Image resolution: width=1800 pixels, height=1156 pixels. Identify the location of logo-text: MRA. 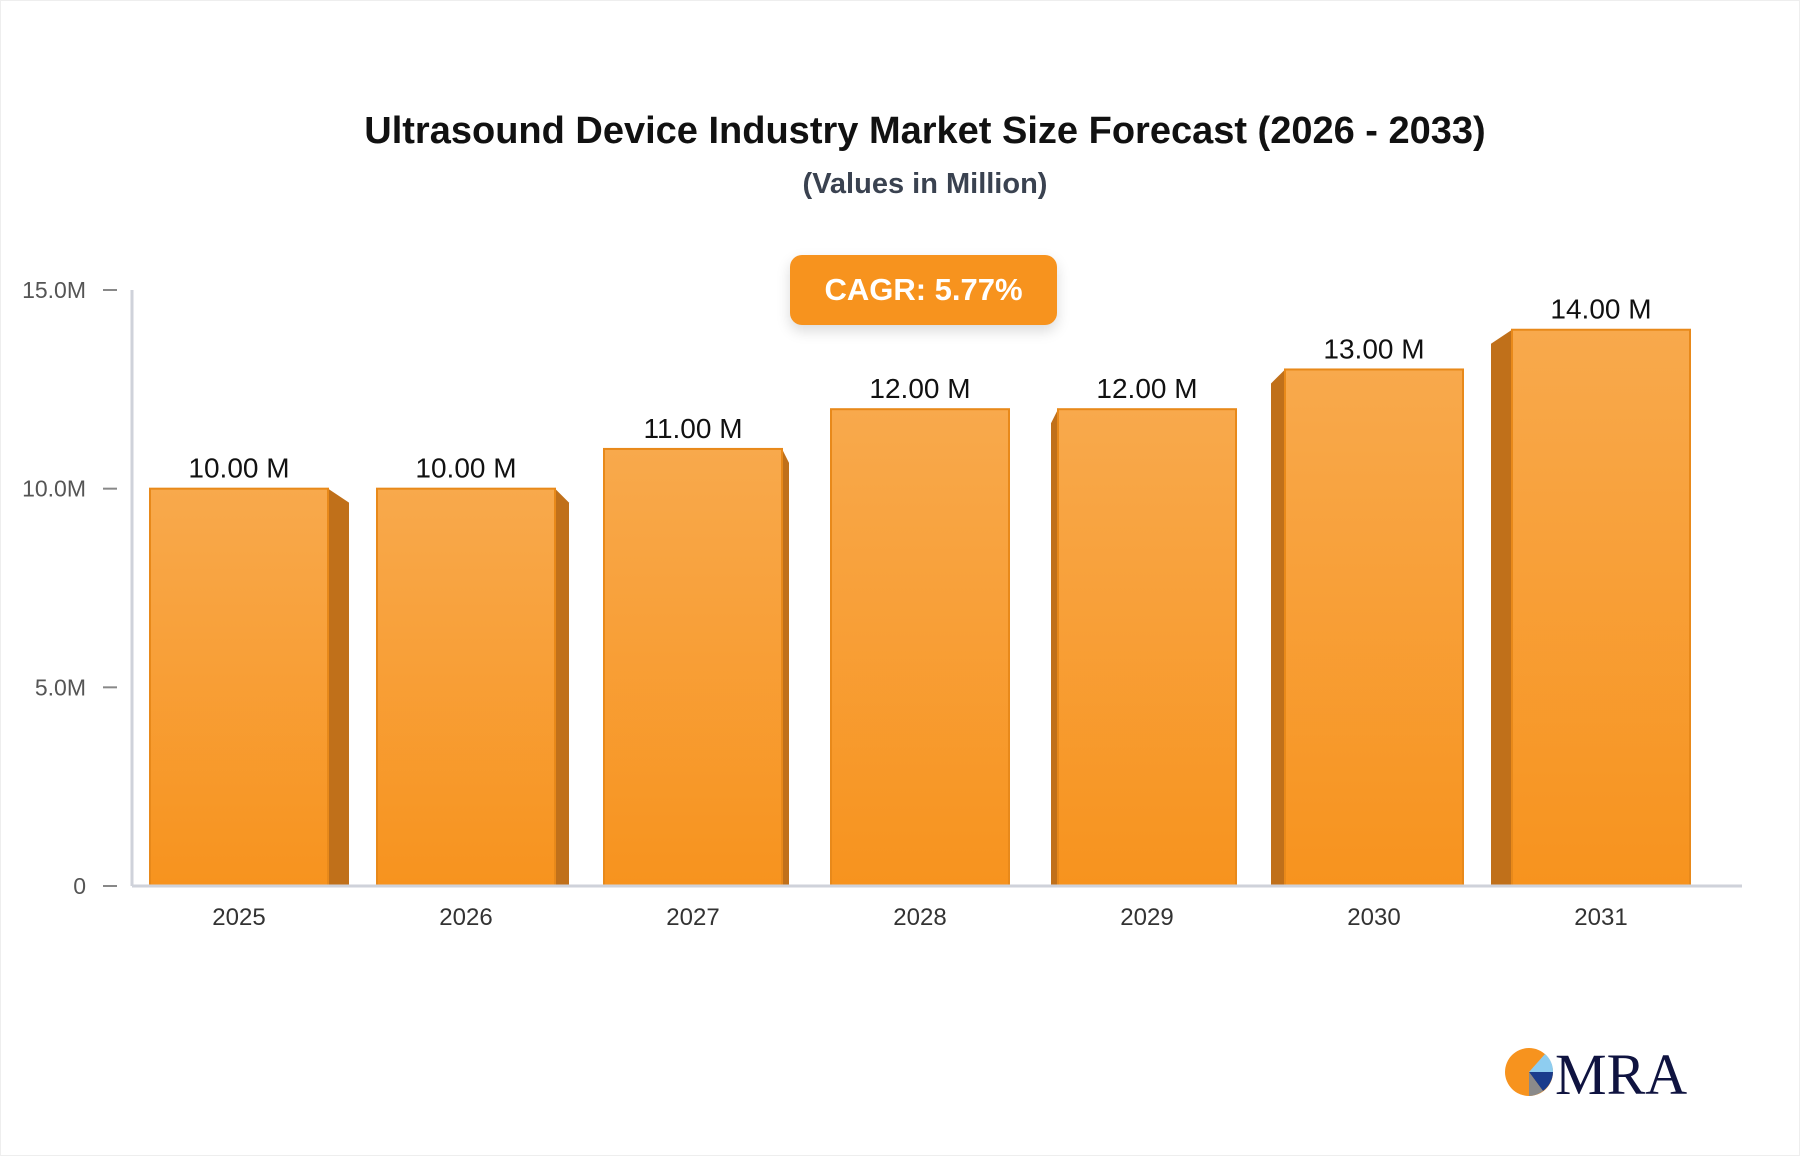
(1621, 1071).